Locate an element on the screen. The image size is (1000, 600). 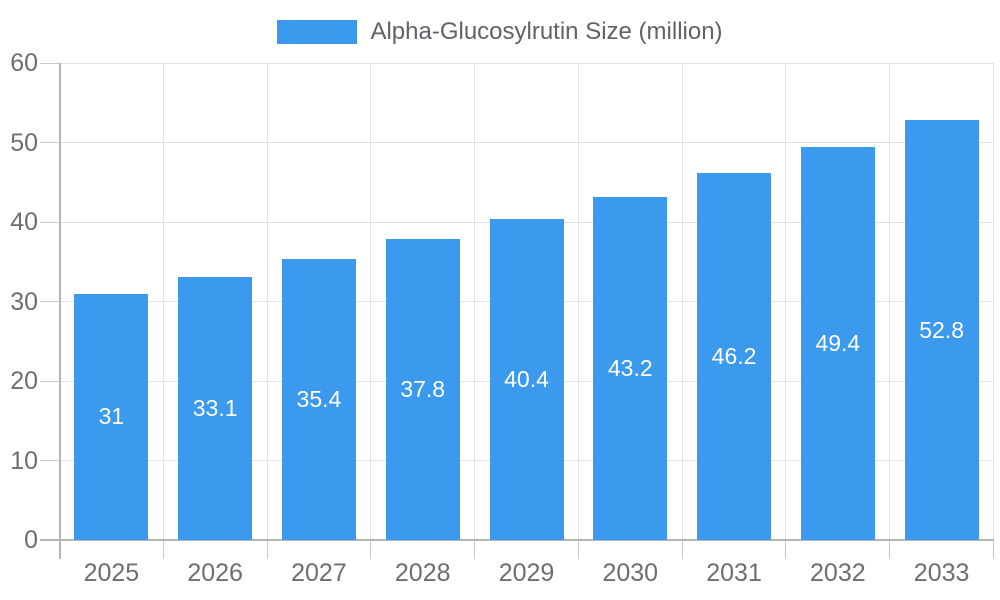
bar-2030: 43.2 is located at coordinates (630, 368).